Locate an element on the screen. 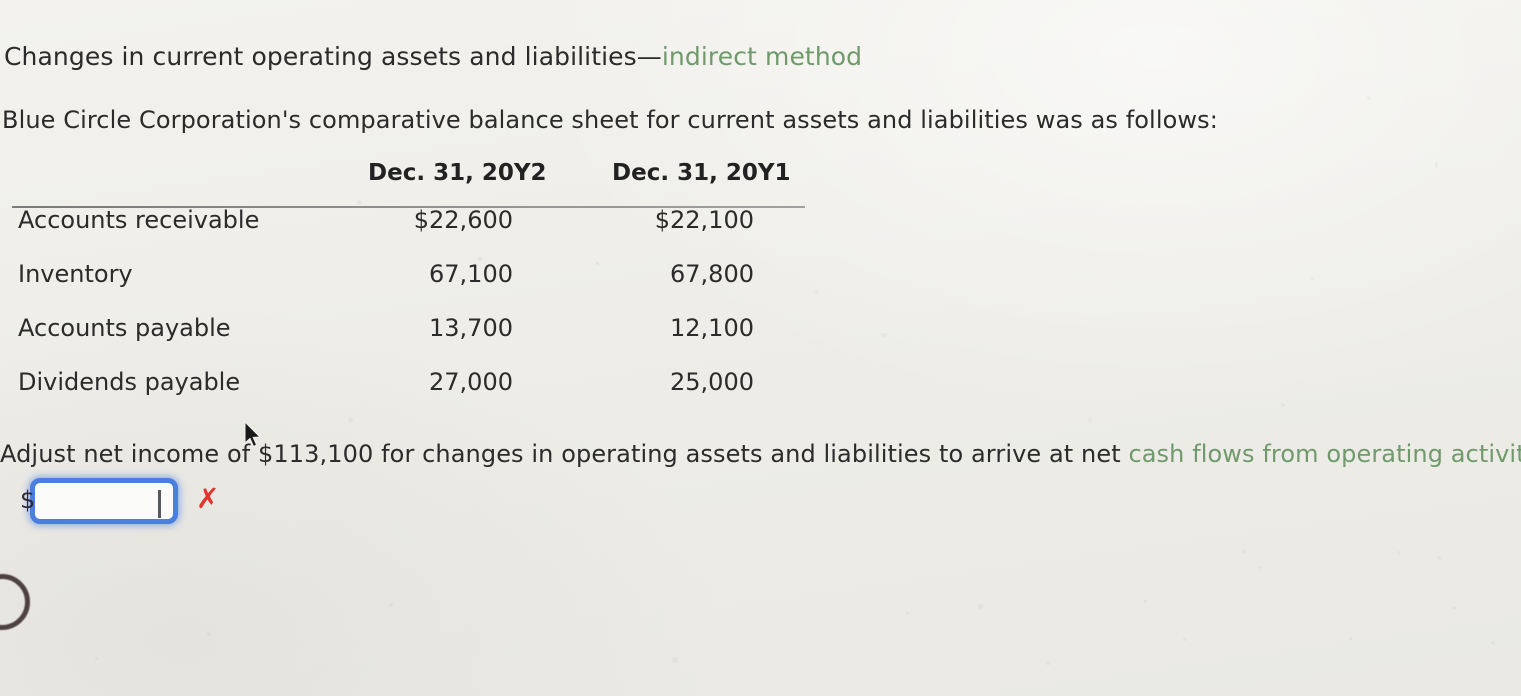  answer-input-wrapper is located at coordinates (104, 501).